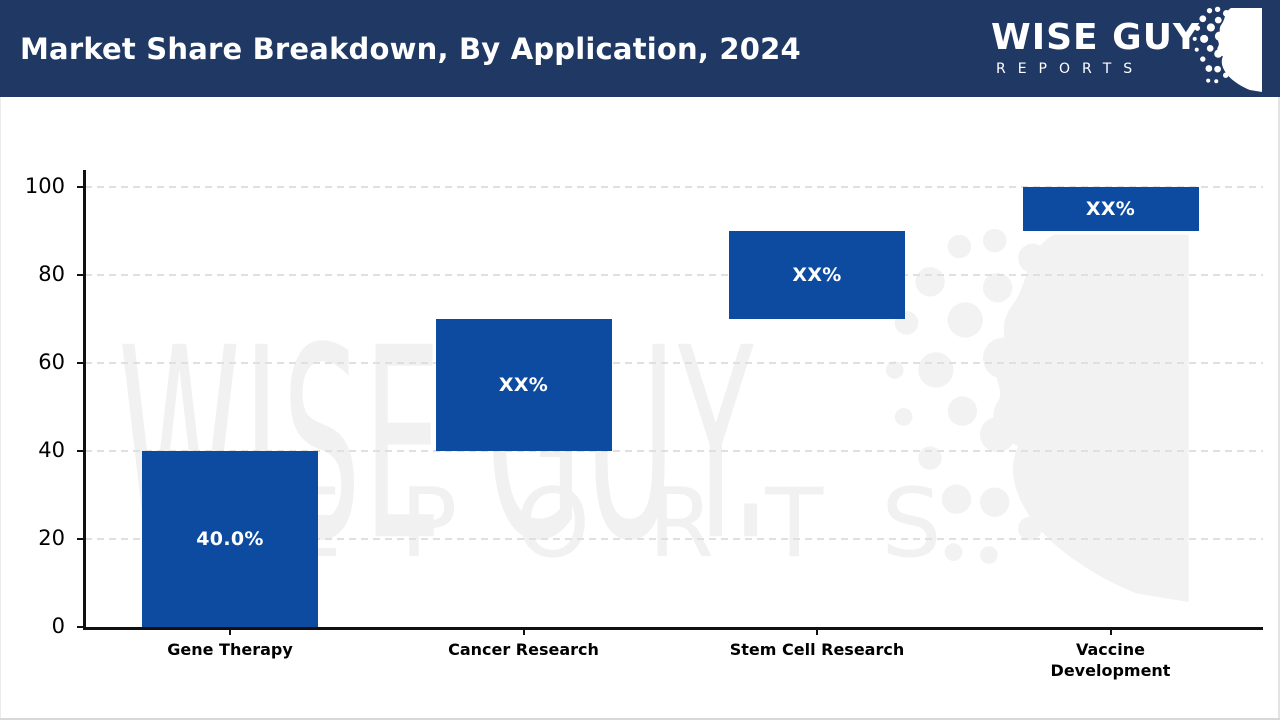 The width and height of the screenshot is (1280, 720). Describe the element at coordinates (817, 649) in the screenshot. I see `x-tick-label: Stem Cell Research` at that location.